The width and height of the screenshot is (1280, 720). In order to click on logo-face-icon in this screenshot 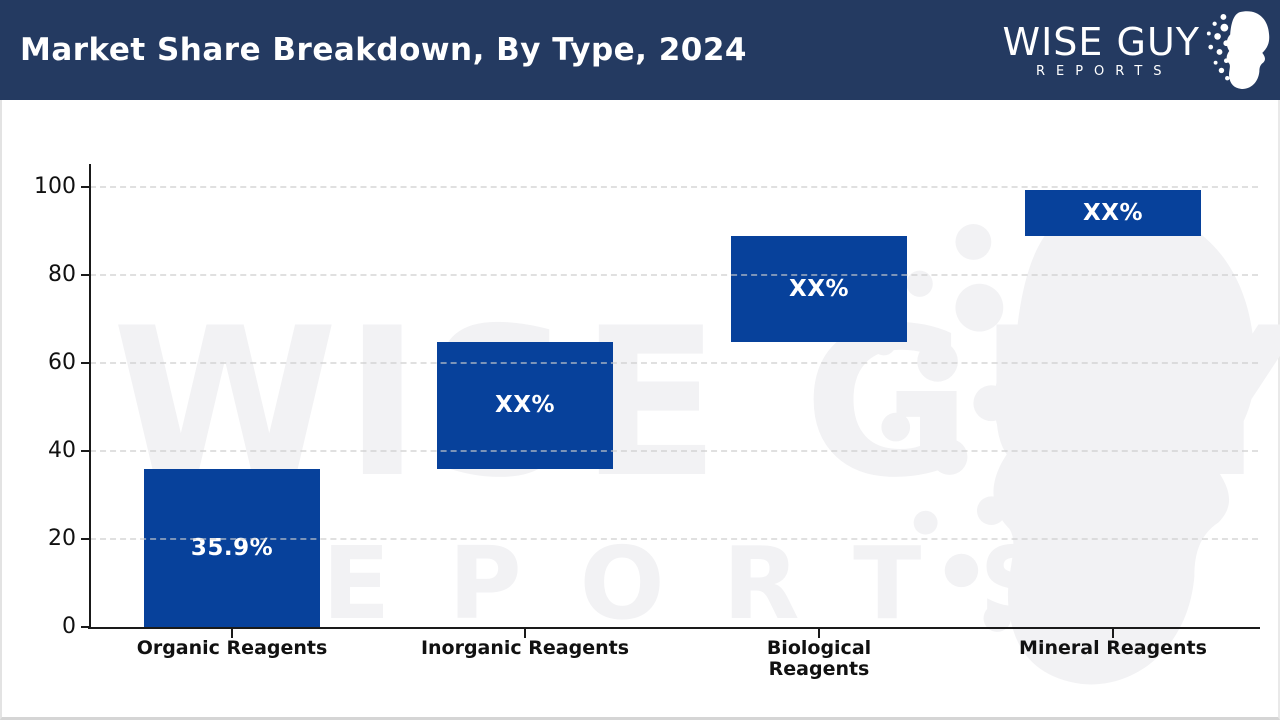, I will do `click(1238, 50)`.